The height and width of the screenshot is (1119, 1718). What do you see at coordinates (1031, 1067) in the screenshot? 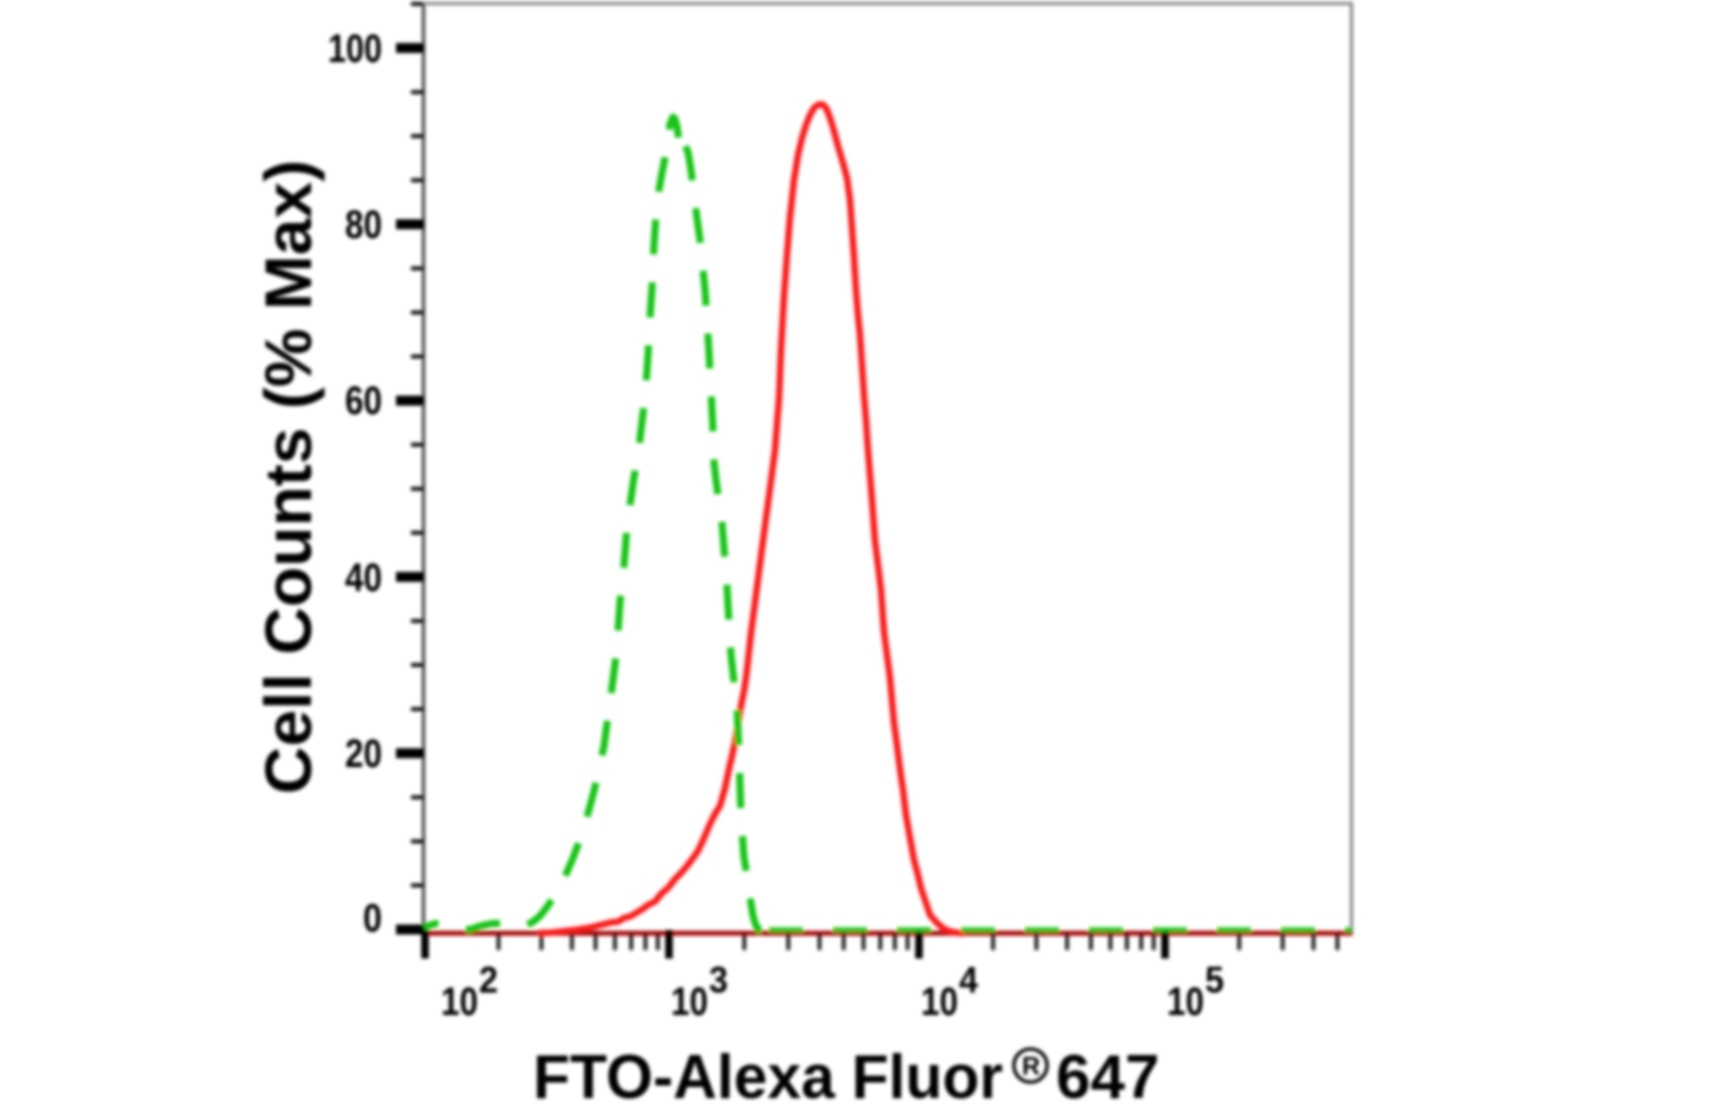
I see `svg-text: R` at bounding box center [1031, 1067].